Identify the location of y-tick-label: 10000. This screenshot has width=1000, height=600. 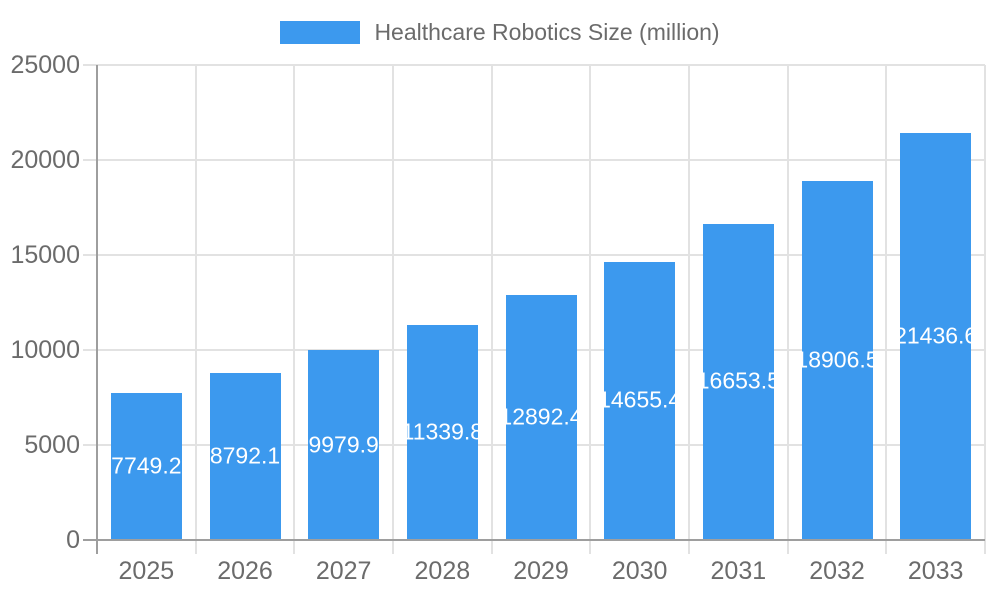
(45, 350).